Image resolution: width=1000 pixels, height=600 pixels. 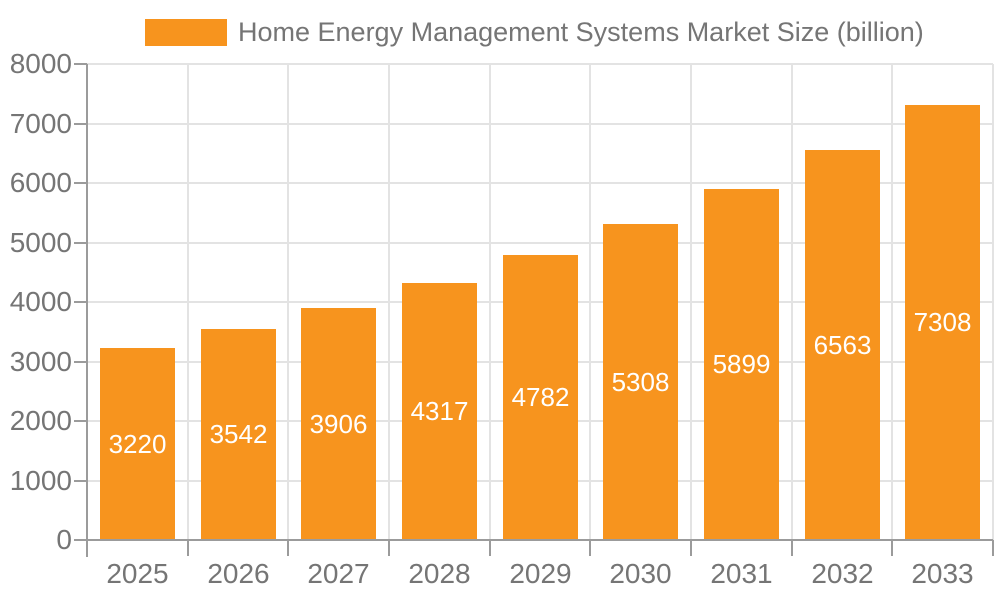 What do you see at coordinates (338, 573) in the screenshot?
I see `x-axis-tick-label: 2027` at bounding box center [338, 573].